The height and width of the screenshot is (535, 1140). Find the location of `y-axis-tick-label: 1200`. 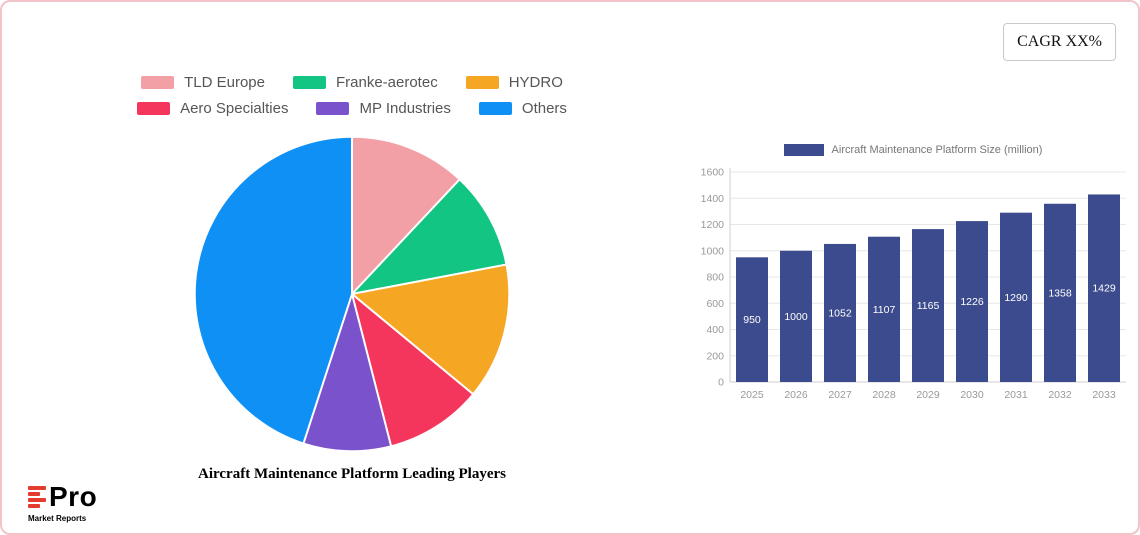

y-axis-tick-label: 1200 is located at coordinates (713, 225).